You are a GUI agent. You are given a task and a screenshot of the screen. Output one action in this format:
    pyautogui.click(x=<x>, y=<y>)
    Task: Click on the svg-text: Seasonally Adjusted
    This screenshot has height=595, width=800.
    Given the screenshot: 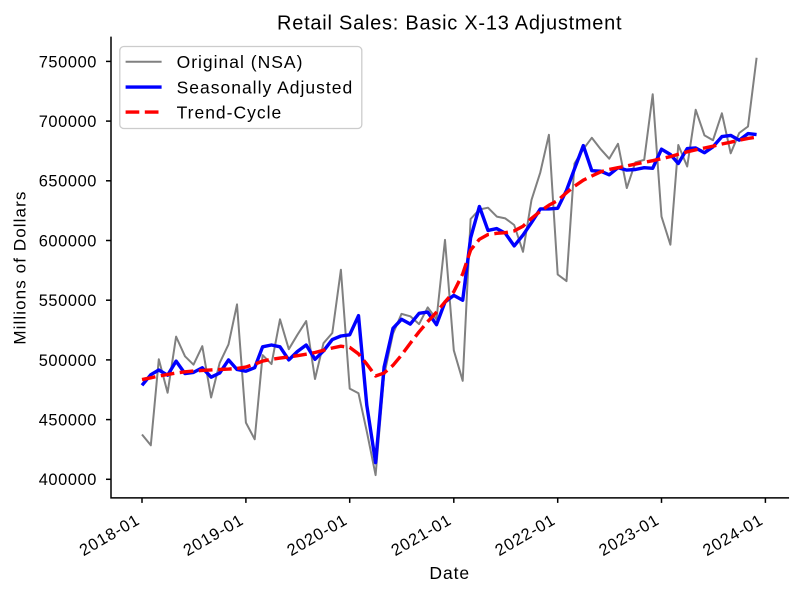 What is the action you would take?
    pyautogui.click(x=265, y=87)
    